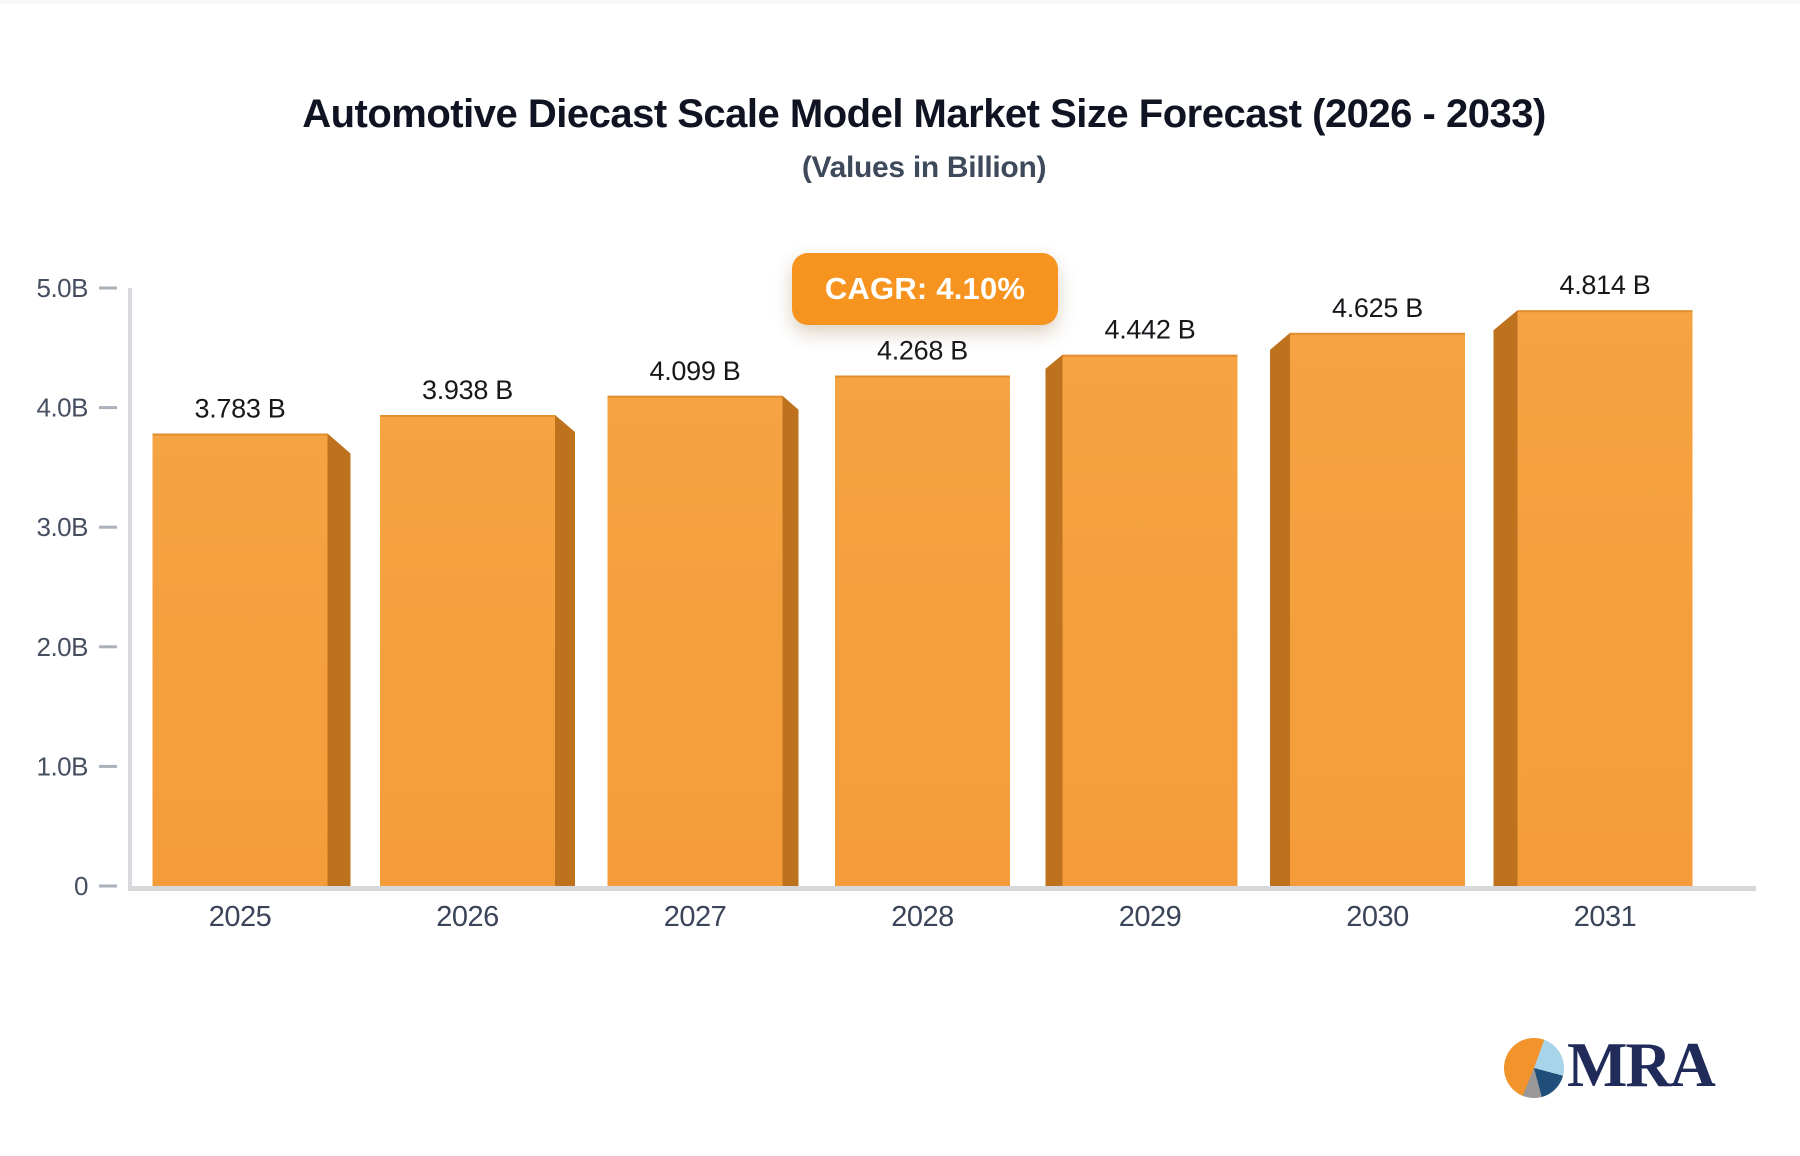 The height and width of the screenshot is (1156, 1800). I want to click on y-tick-4.0B, so click(108, 408).